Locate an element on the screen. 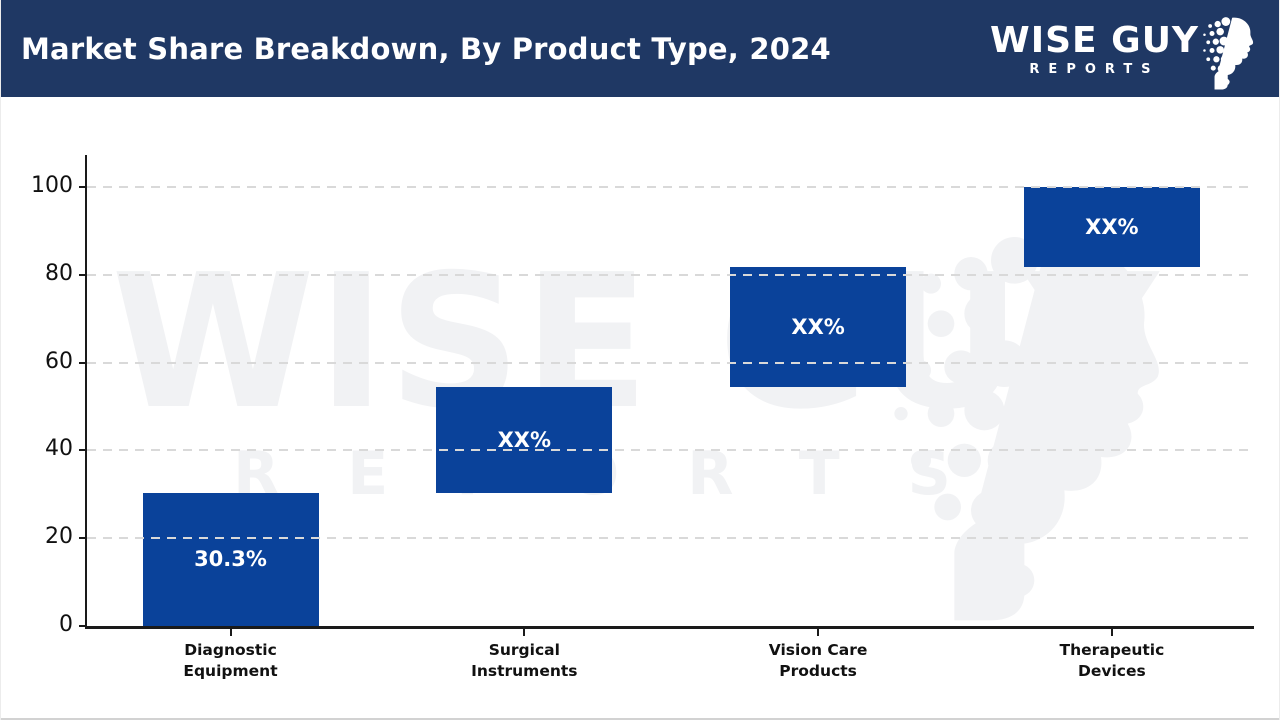 Image resolution: width=1280 pixels, height=720 pixels. background-watermark-face-icon is located at coordinates (1026, 429).